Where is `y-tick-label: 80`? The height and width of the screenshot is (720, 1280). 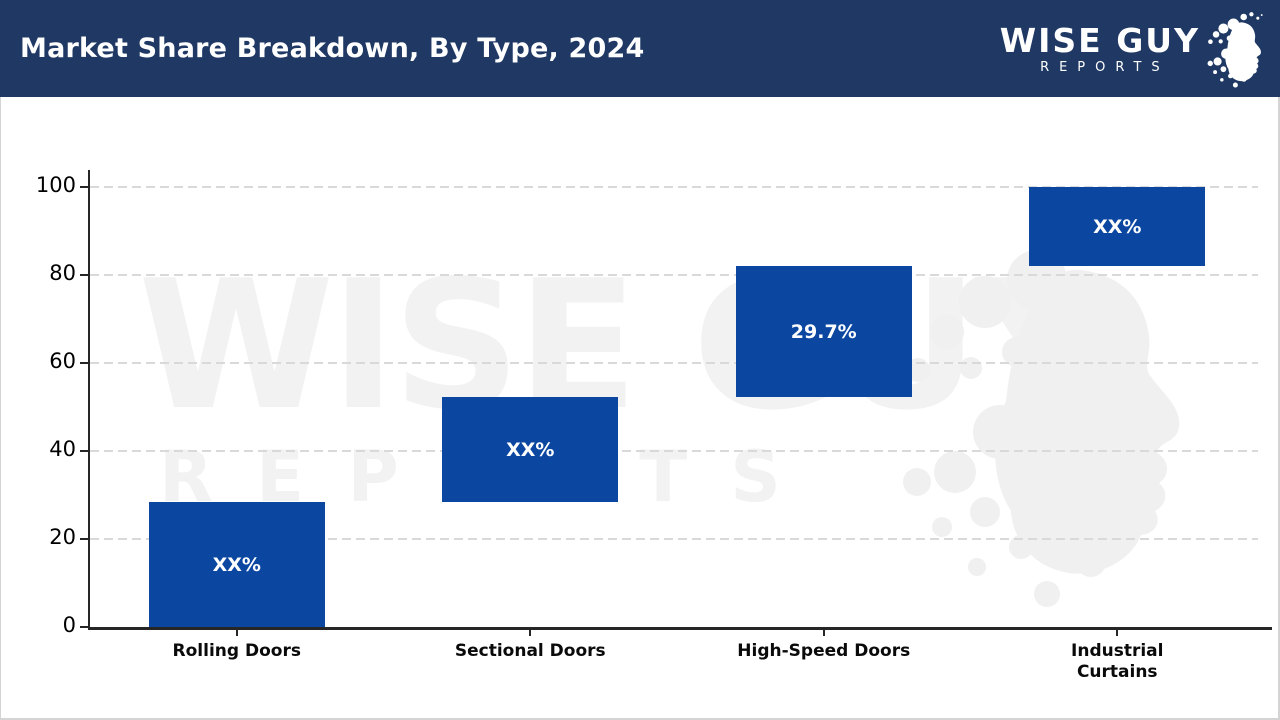 y-tick-label: 80 is located at coordinates (62, 273).